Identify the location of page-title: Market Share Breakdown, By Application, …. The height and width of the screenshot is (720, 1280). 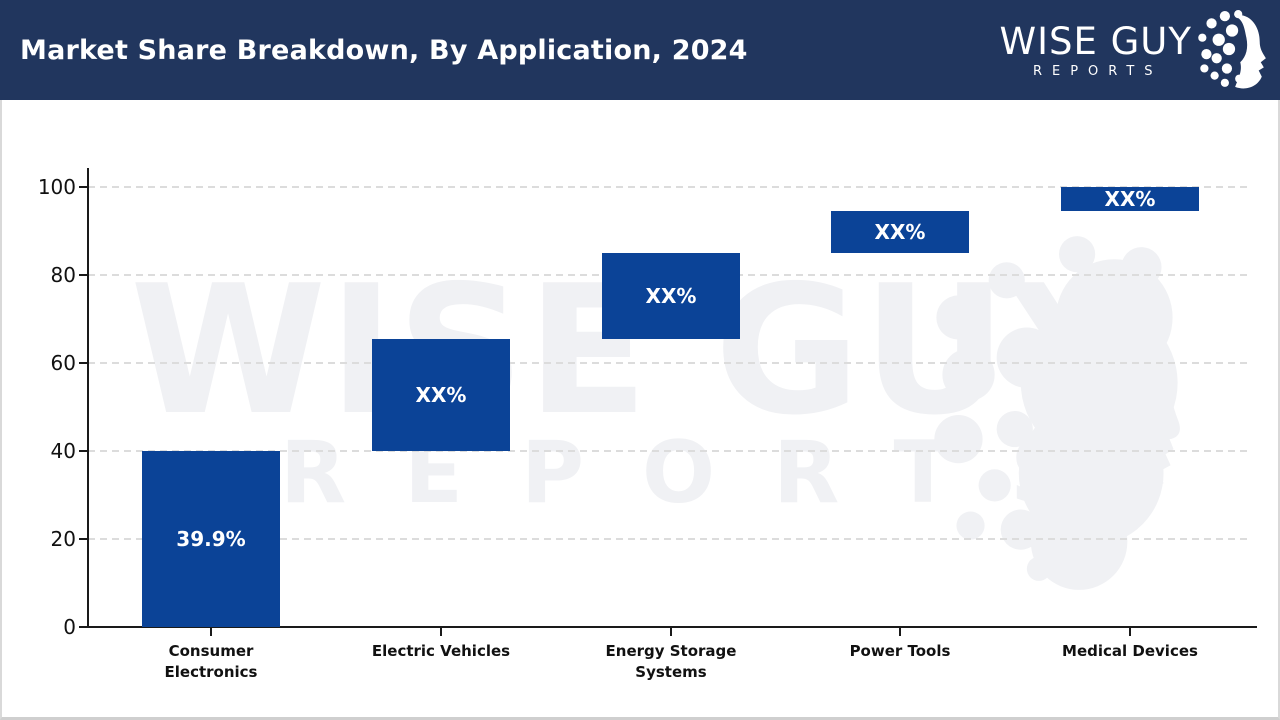
(384, 50).